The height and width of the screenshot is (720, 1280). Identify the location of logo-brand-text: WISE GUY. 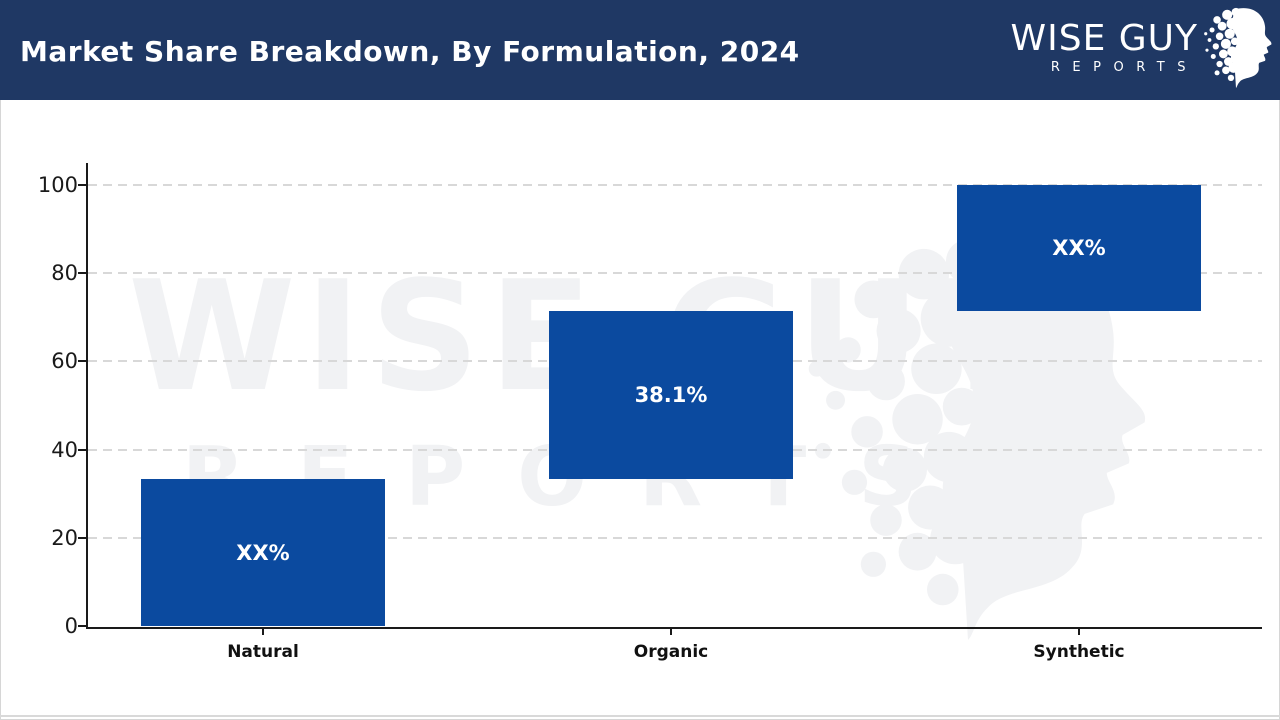
(1104, 38).